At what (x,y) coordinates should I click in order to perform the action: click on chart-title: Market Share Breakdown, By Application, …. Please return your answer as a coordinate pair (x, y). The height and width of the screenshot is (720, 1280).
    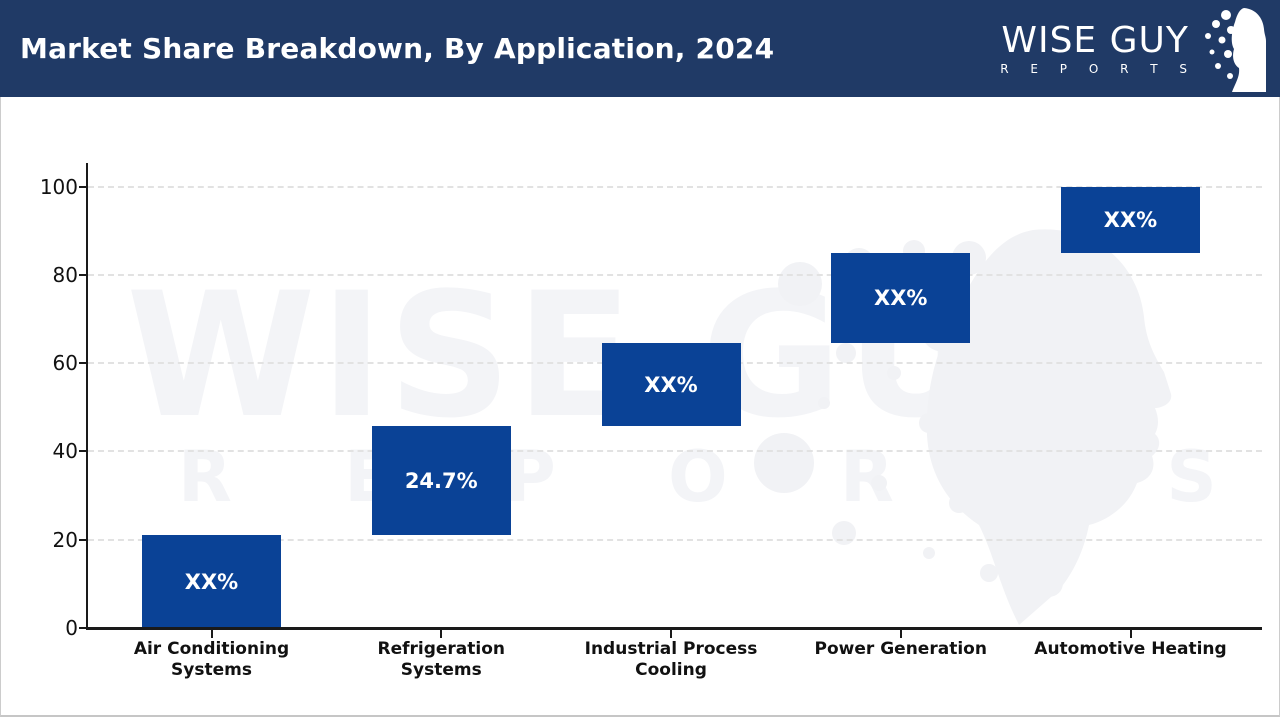
    Looking at the image, I should click on (397, 48).